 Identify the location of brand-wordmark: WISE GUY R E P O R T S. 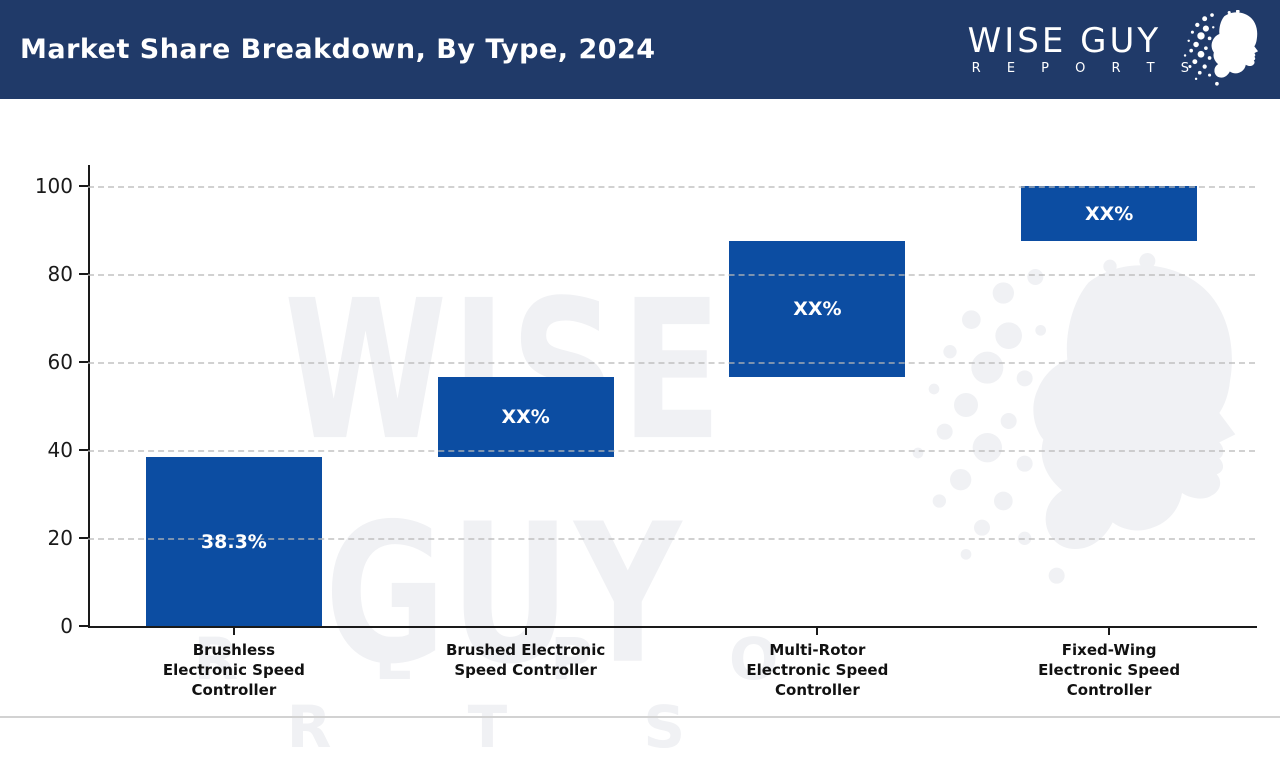
(1084, 50).